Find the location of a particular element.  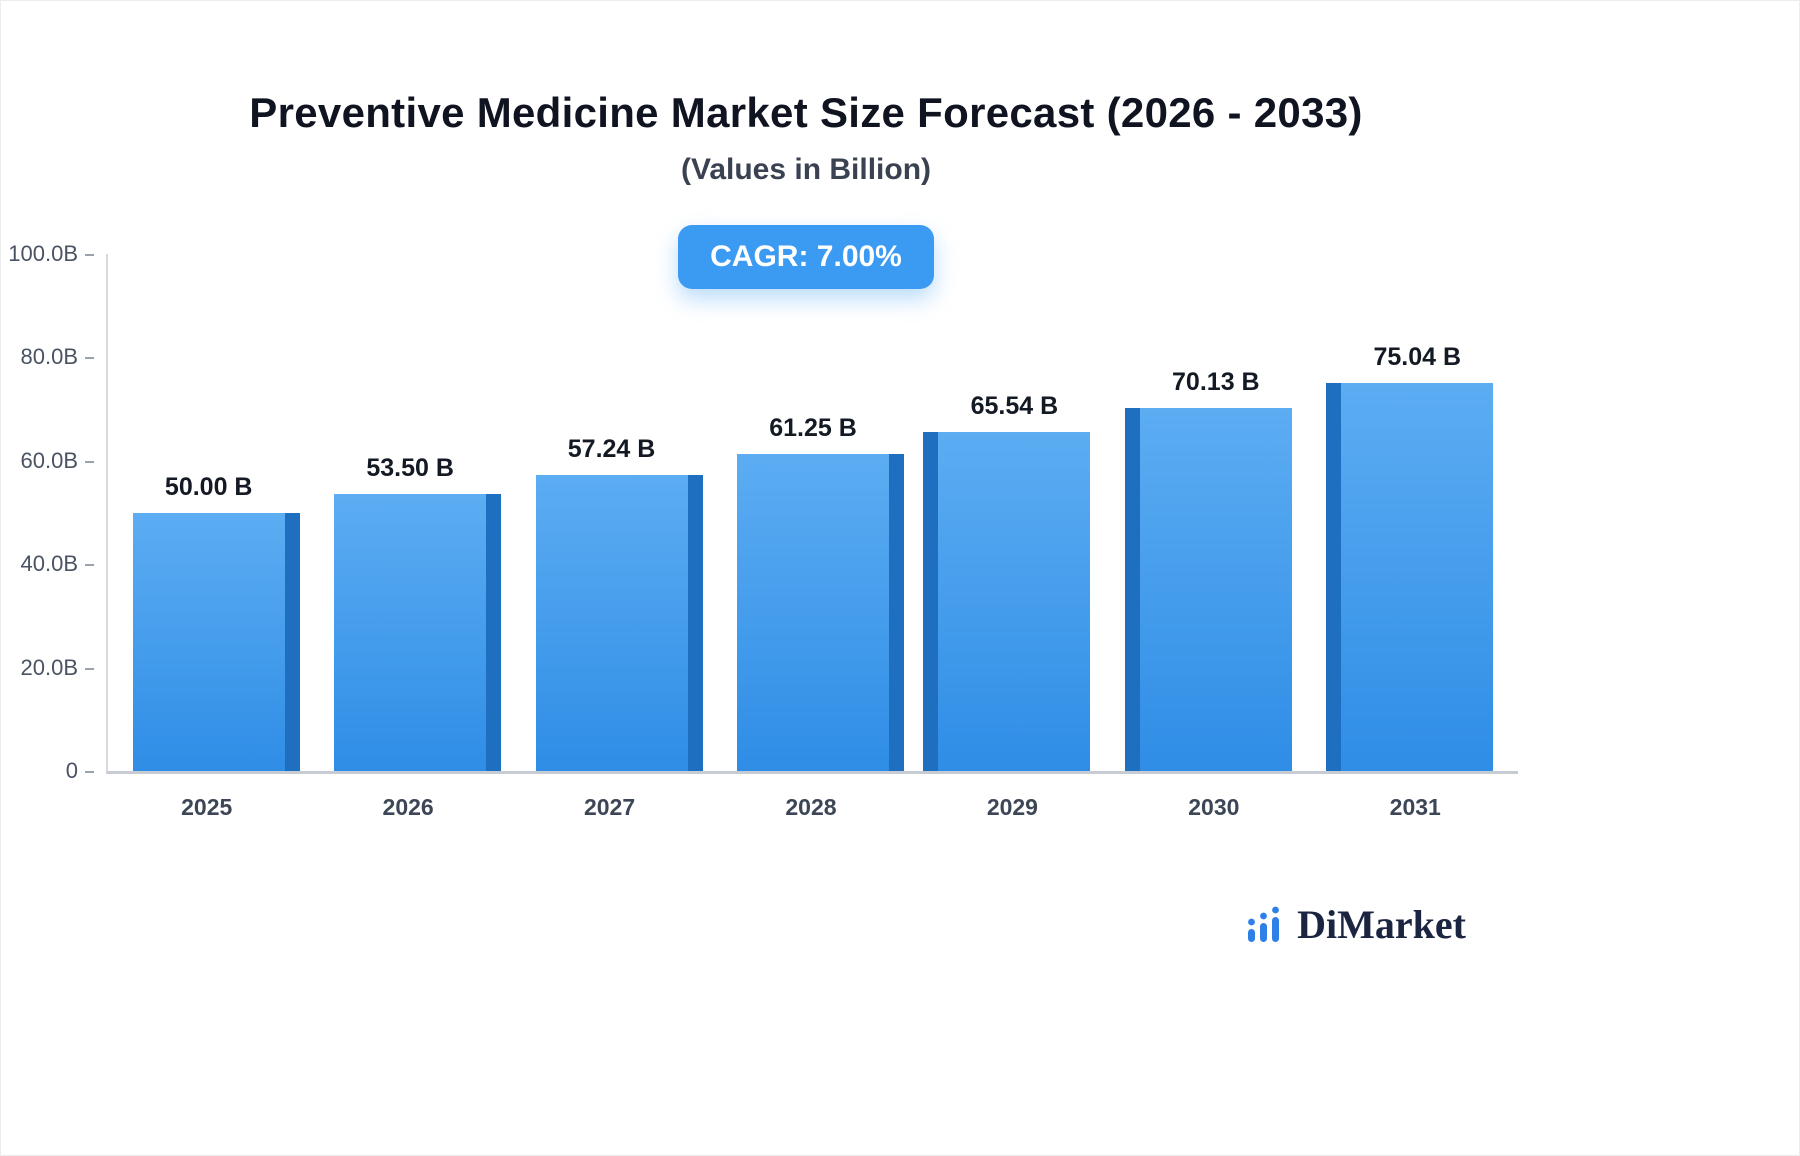

bar-2027: 57.24 B is located at coordinates (619, 603).